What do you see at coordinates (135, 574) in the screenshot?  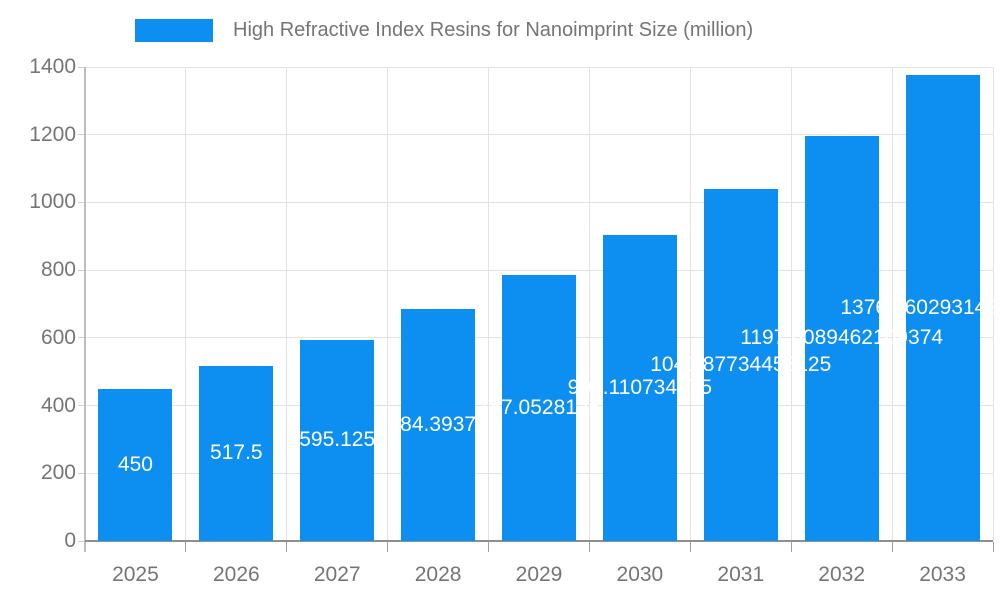 I see `x-axis-tick-label: 2025` at bounding box center [135, 574].